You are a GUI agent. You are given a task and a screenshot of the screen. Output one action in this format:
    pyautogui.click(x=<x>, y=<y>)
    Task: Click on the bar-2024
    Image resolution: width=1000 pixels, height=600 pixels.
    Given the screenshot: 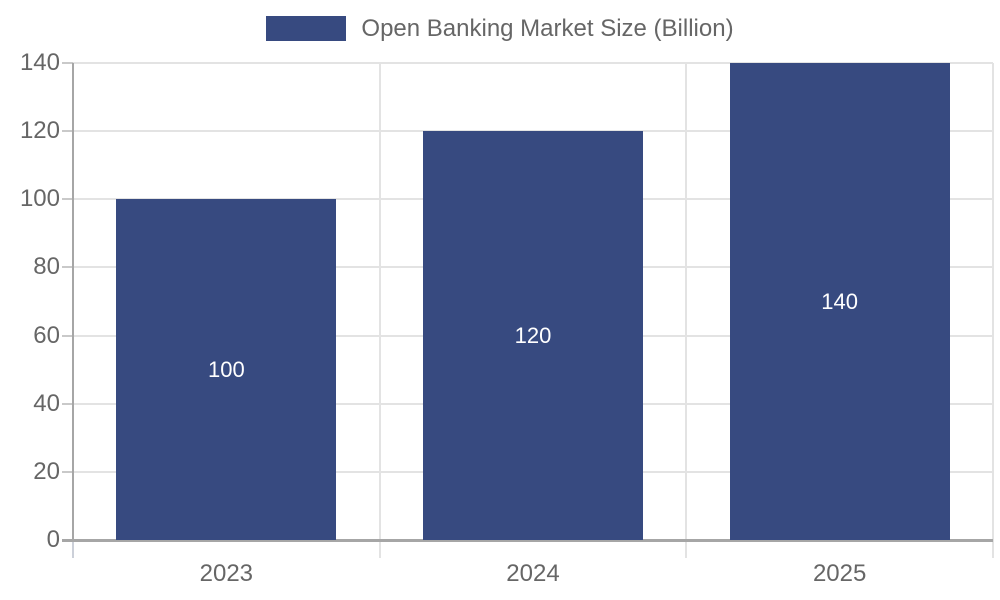 What is the action you would take?
    pyautogui.click(x=533, y=335)
    